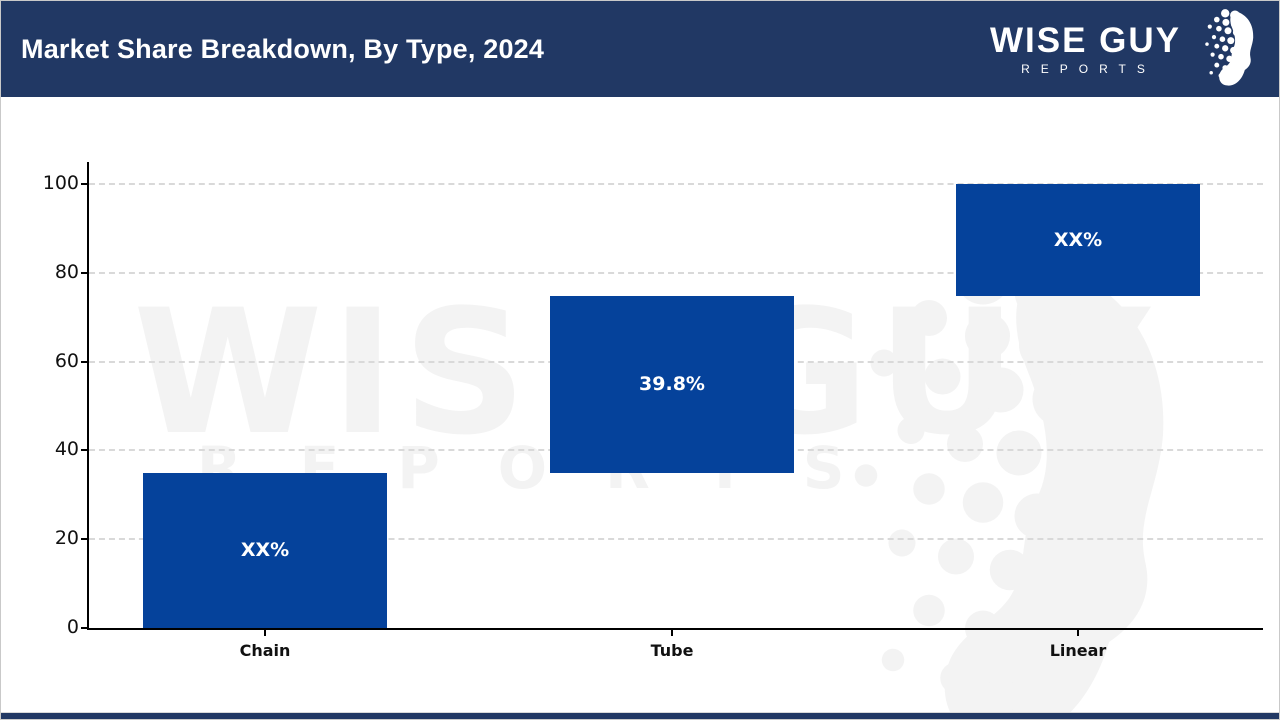  I want to click on logo-text: WISE GUY REPORTS, so click(1085, 49).